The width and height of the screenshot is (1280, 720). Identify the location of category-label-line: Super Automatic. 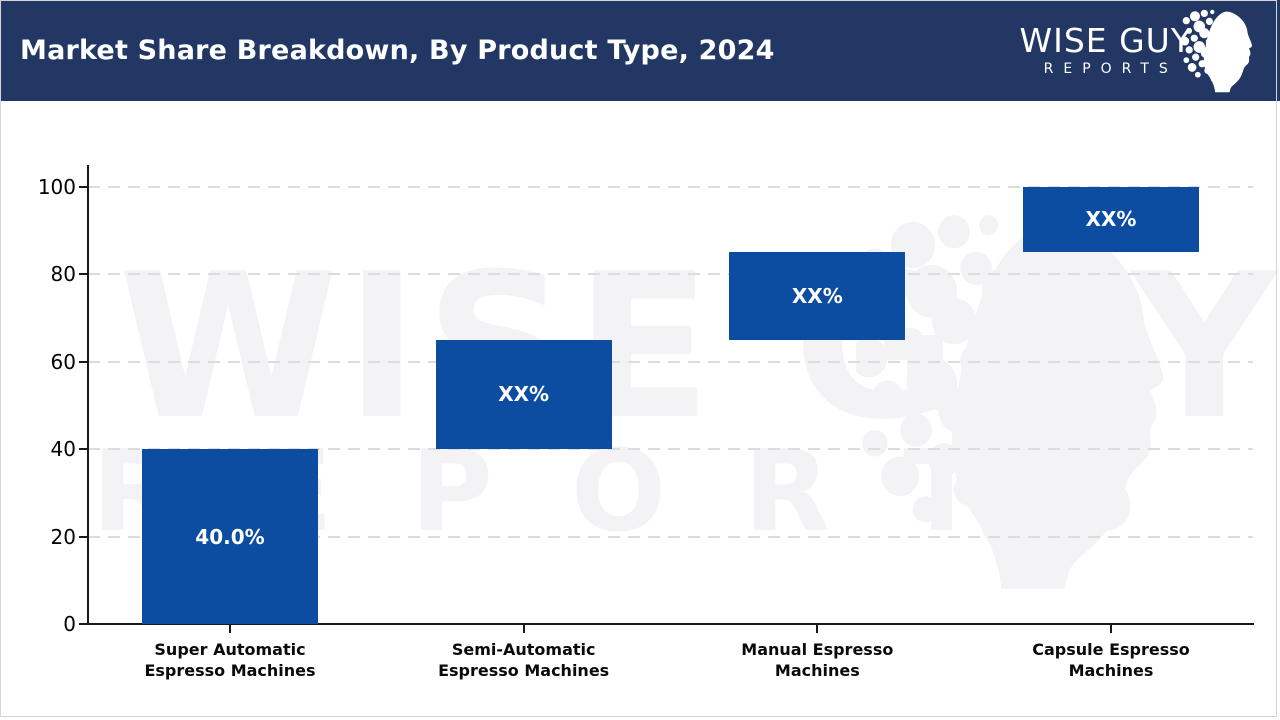
(230, 649).